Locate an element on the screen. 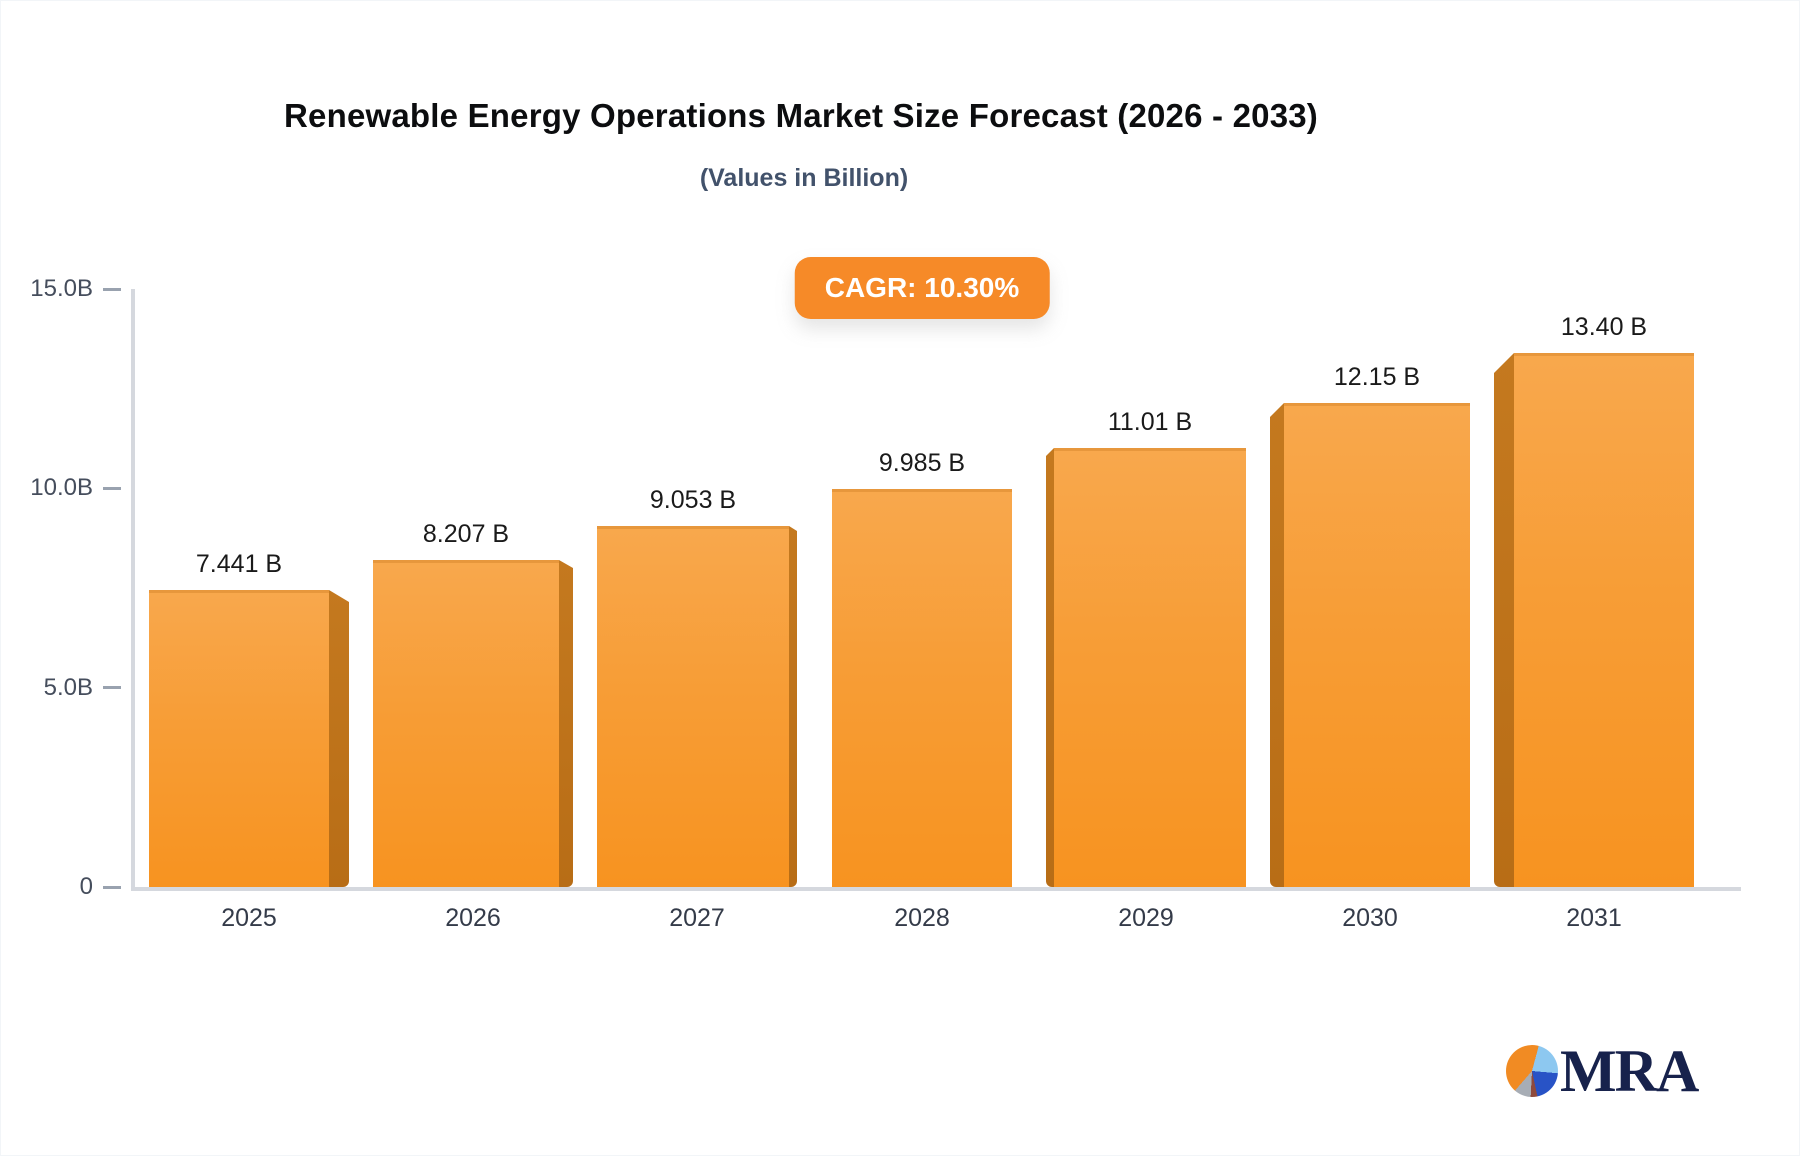 This screenshot has height=1156, width=1800. bar-value-label: 9.985 B is located at coordinates (922, 463).